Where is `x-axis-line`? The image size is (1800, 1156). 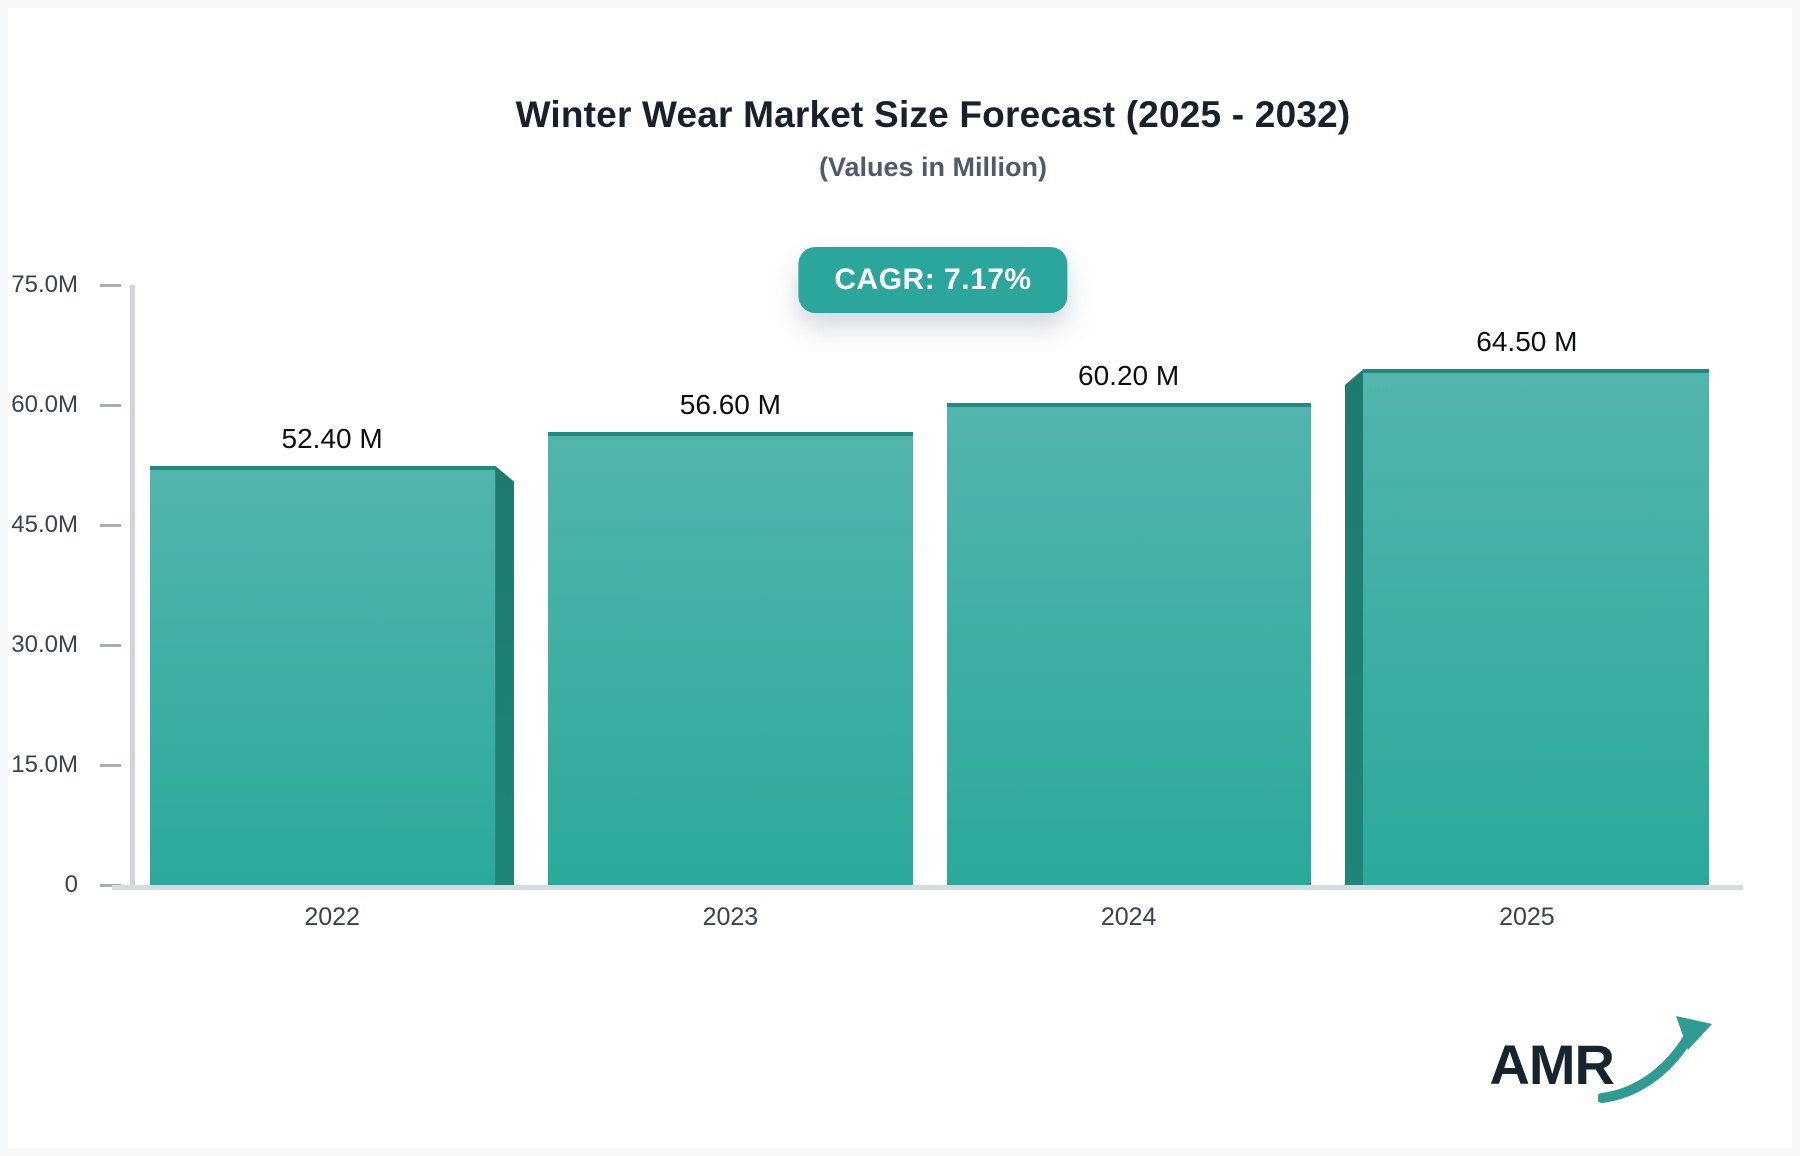 x-axis-line is located at coordinates (927, 887).